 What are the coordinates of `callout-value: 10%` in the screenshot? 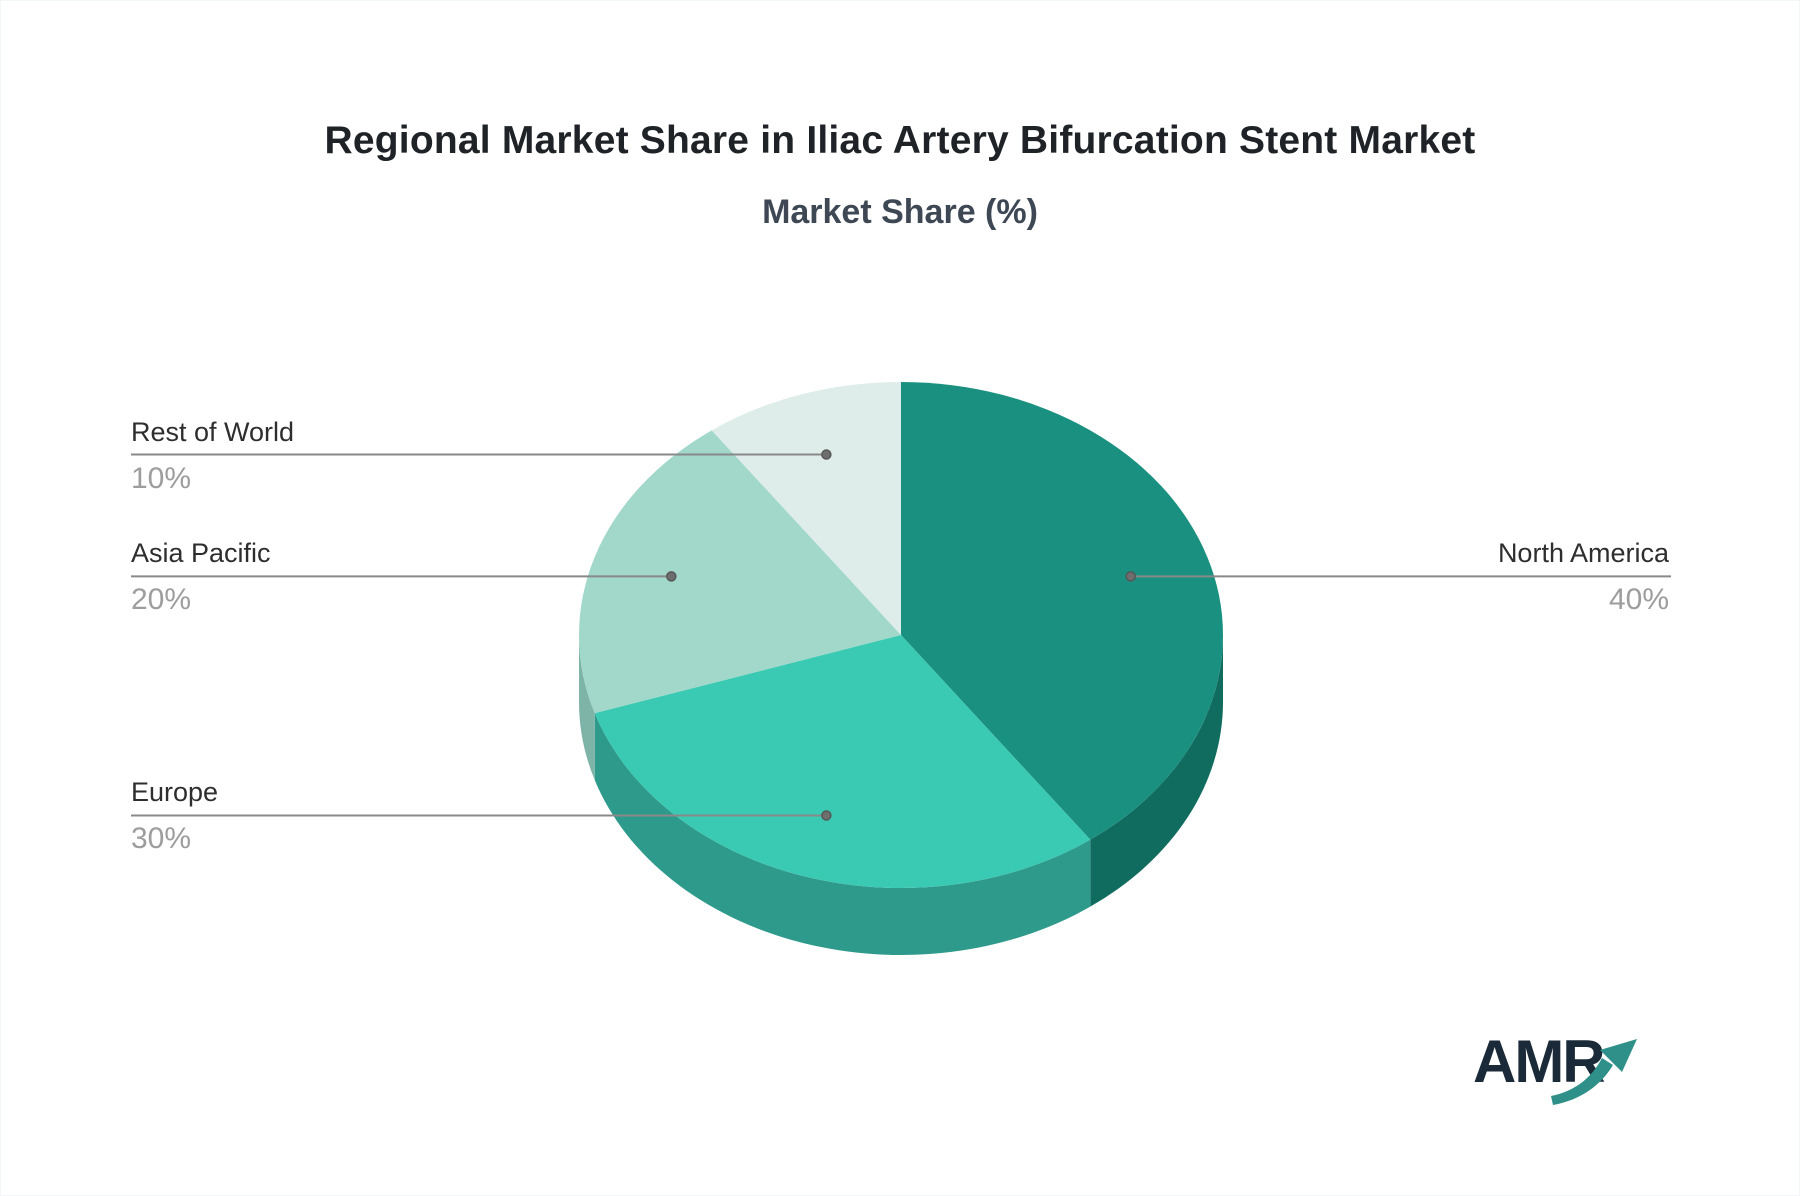 It's located at (161, 478).